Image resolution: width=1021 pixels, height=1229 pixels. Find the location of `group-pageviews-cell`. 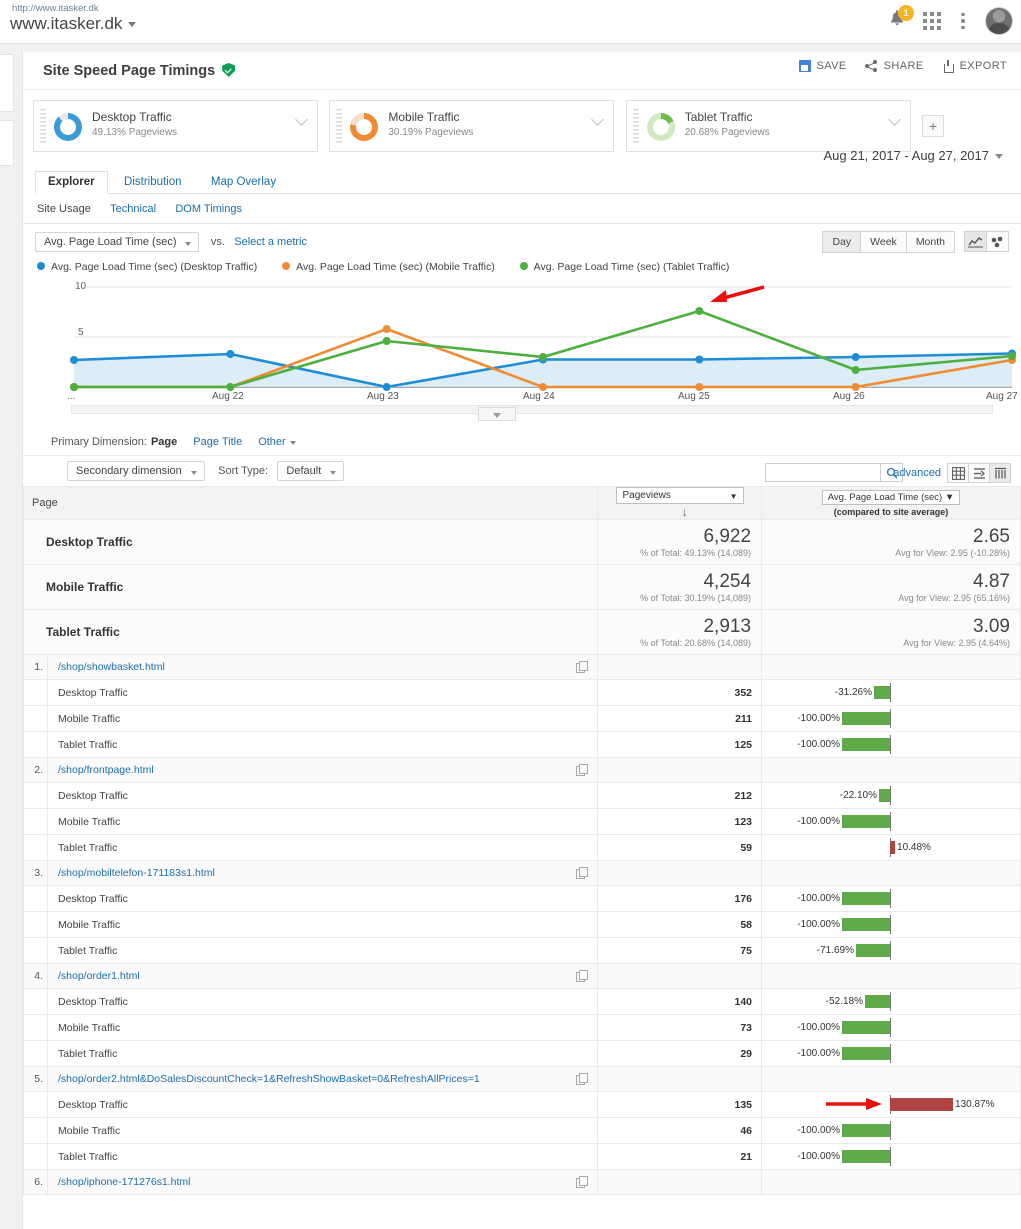

group-pageviews-cell is located at coordinates (680, 667).